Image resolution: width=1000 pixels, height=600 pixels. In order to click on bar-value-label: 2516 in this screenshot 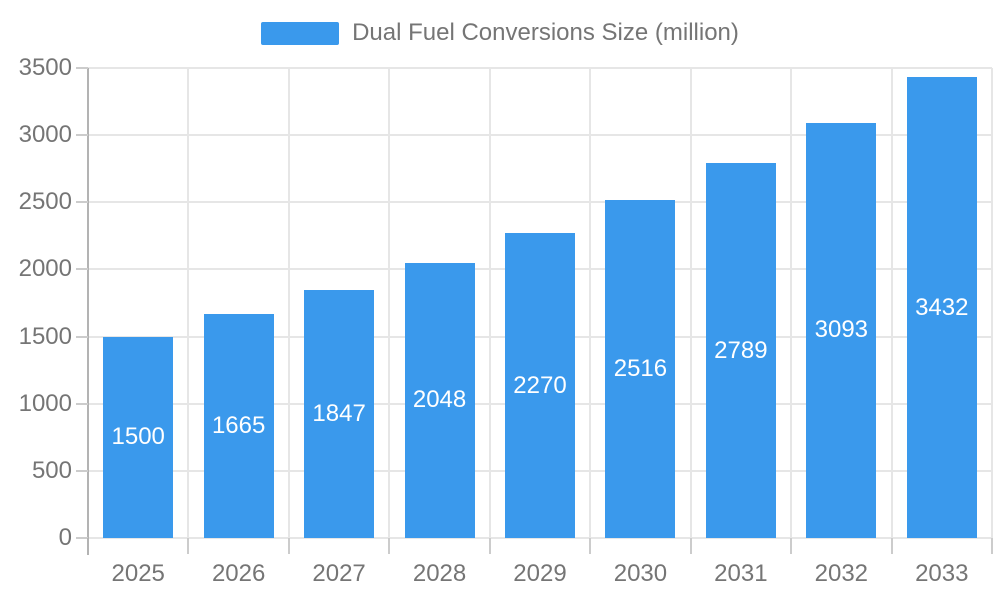, I will do `click(640, 369)`.